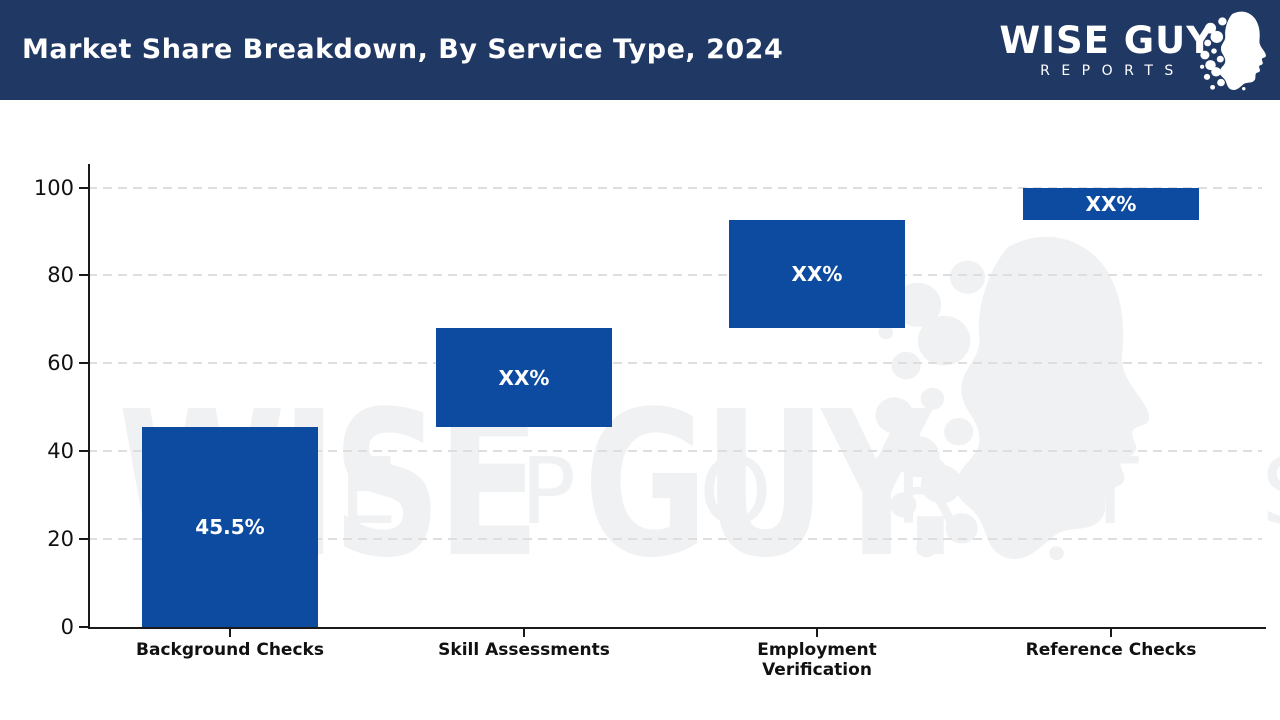 The width and height of the screenshot is (1280, 720). Describe the element at coordinates (817, 660) in the screenshot. I see `x-tick-label: Employment Verification` at that location.